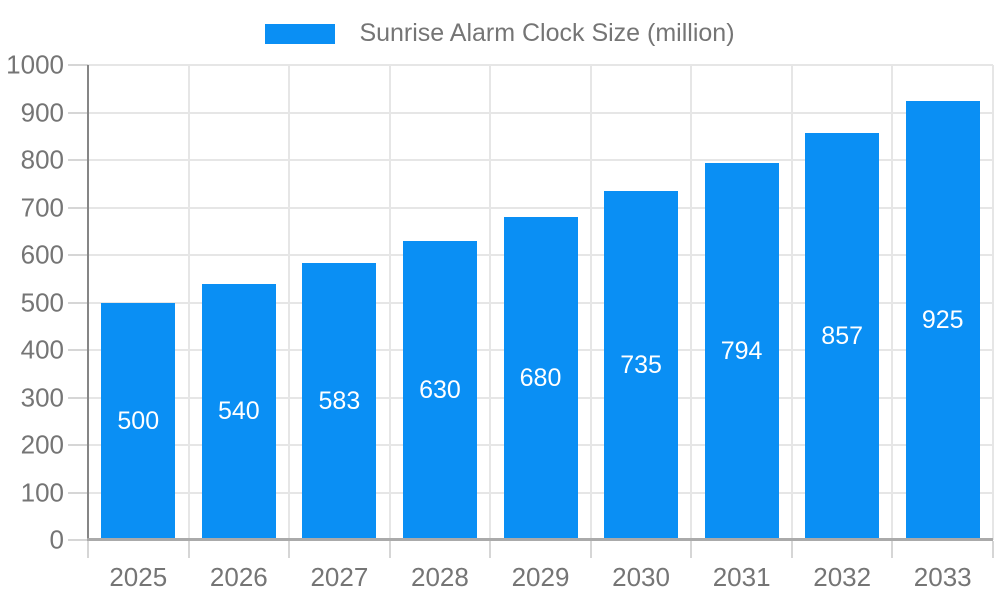  What do you see at coordinates (942, 577) in the screenshot?
I see `x-tick-label: 2033` at bounding box center [942, 577].